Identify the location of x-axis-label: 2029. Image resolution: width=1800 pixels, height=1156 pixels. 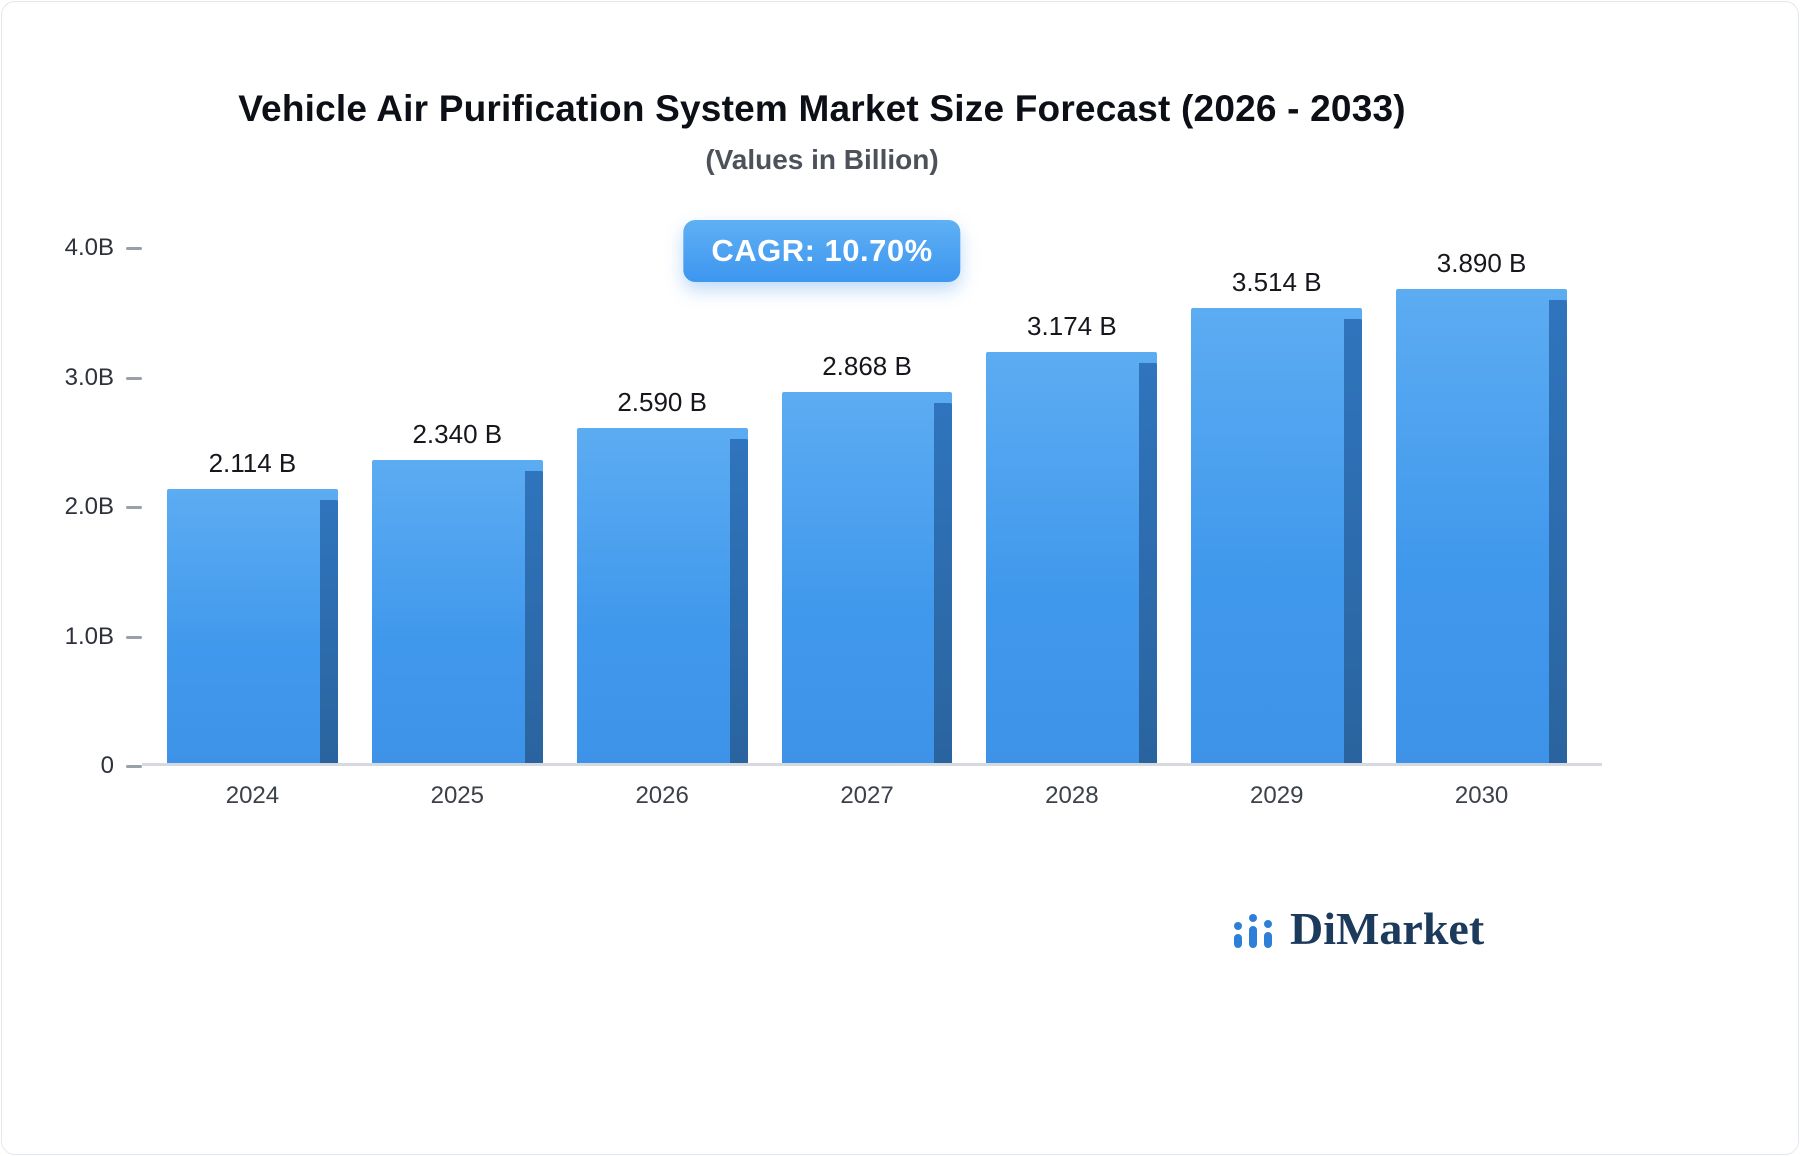
(1277, 795).